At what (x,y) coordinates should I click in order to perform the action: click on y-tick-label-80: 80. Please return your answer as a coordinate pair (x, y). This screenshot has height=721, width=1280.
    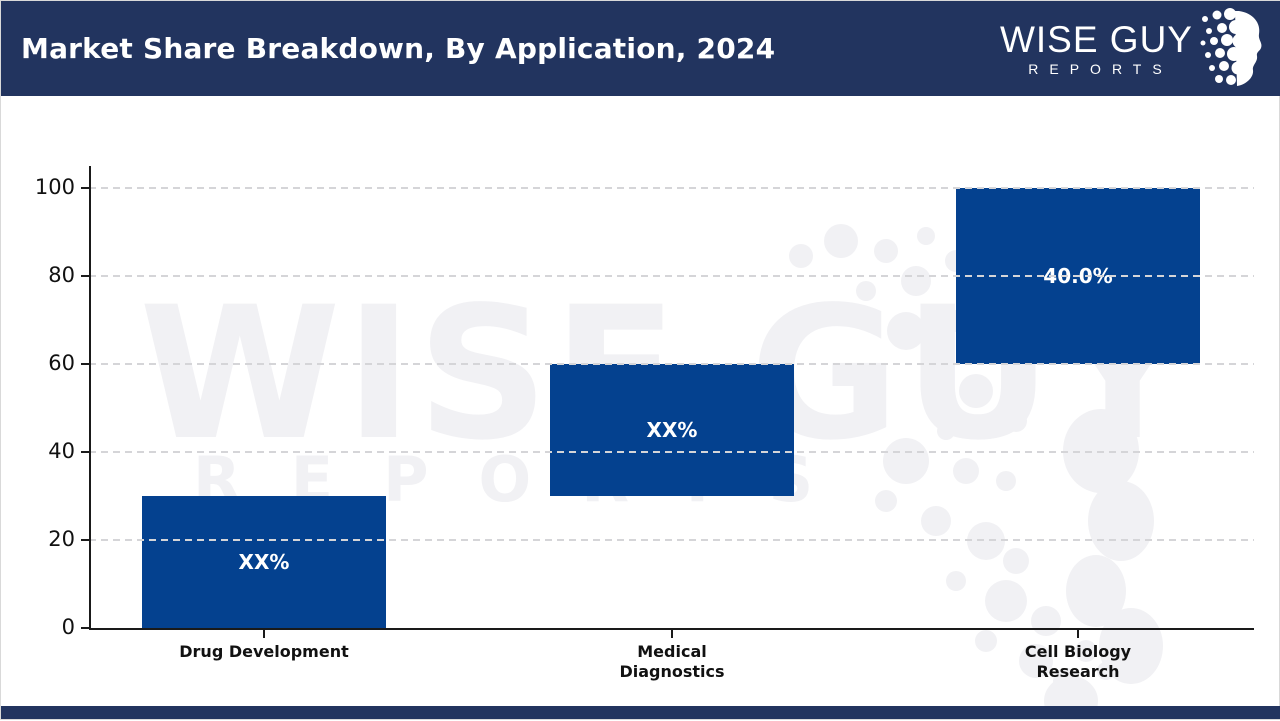
    Looking at the image, I should click on (61, 275).